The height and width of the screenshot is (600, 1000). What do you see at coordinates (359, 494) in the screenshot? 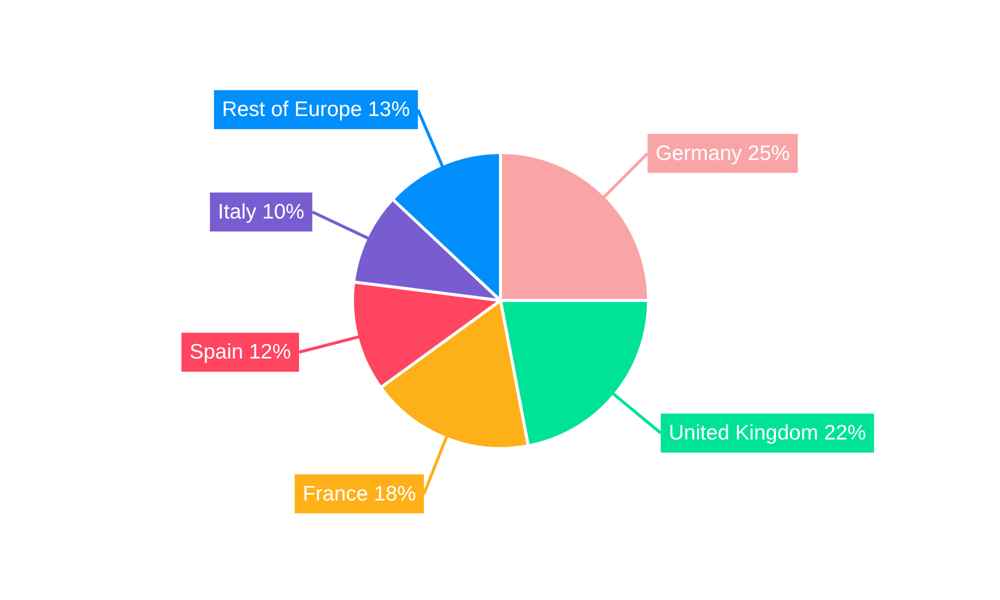
I see `slice-label: France 18%` at bounding box center [359, 494].